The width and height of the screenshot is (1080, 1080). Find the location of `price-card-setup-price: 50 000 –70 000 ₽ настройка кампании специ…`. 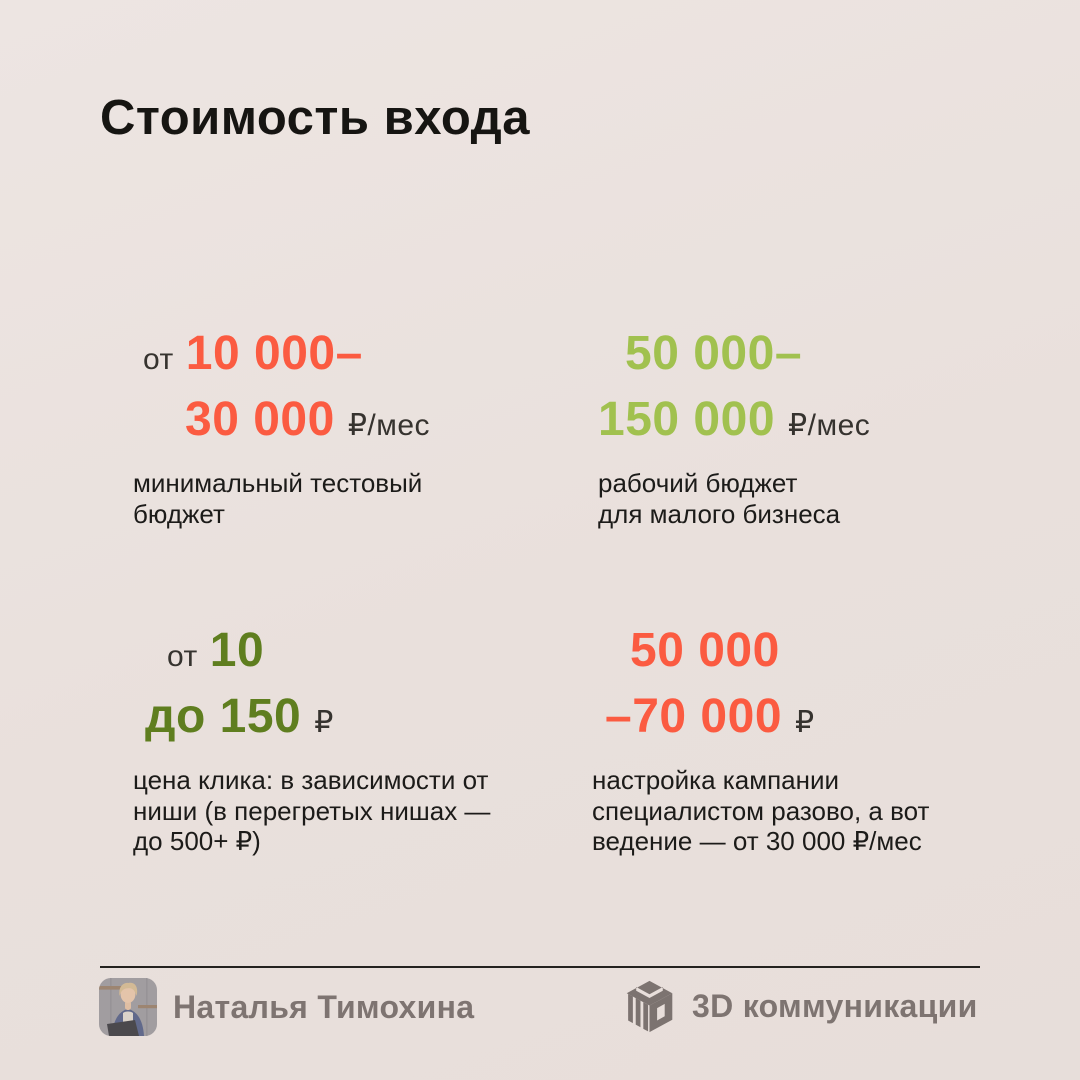

price-card-setup-price: 50 000 –70 000 ₽ настройка кампании специ… is located at coordinates (822, 740).